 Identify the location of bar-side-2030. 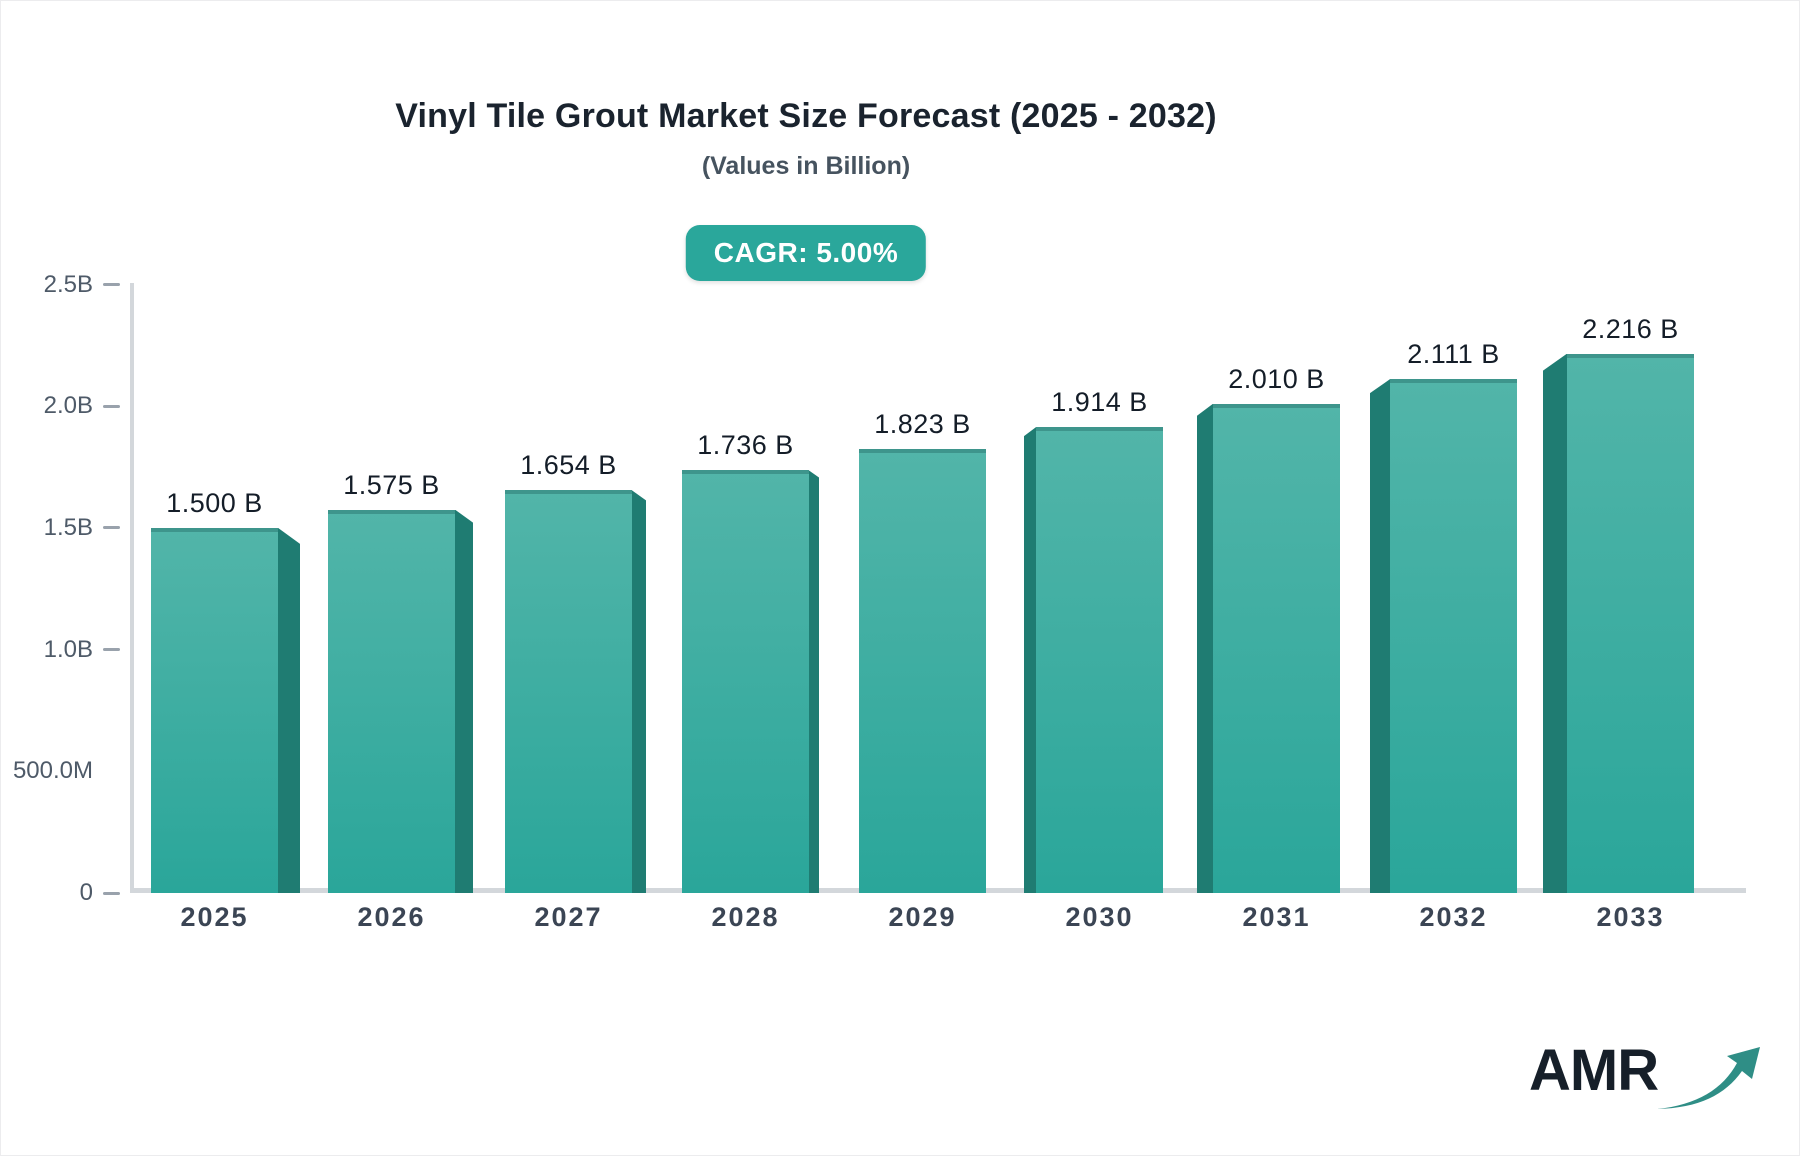
(1030, 660).